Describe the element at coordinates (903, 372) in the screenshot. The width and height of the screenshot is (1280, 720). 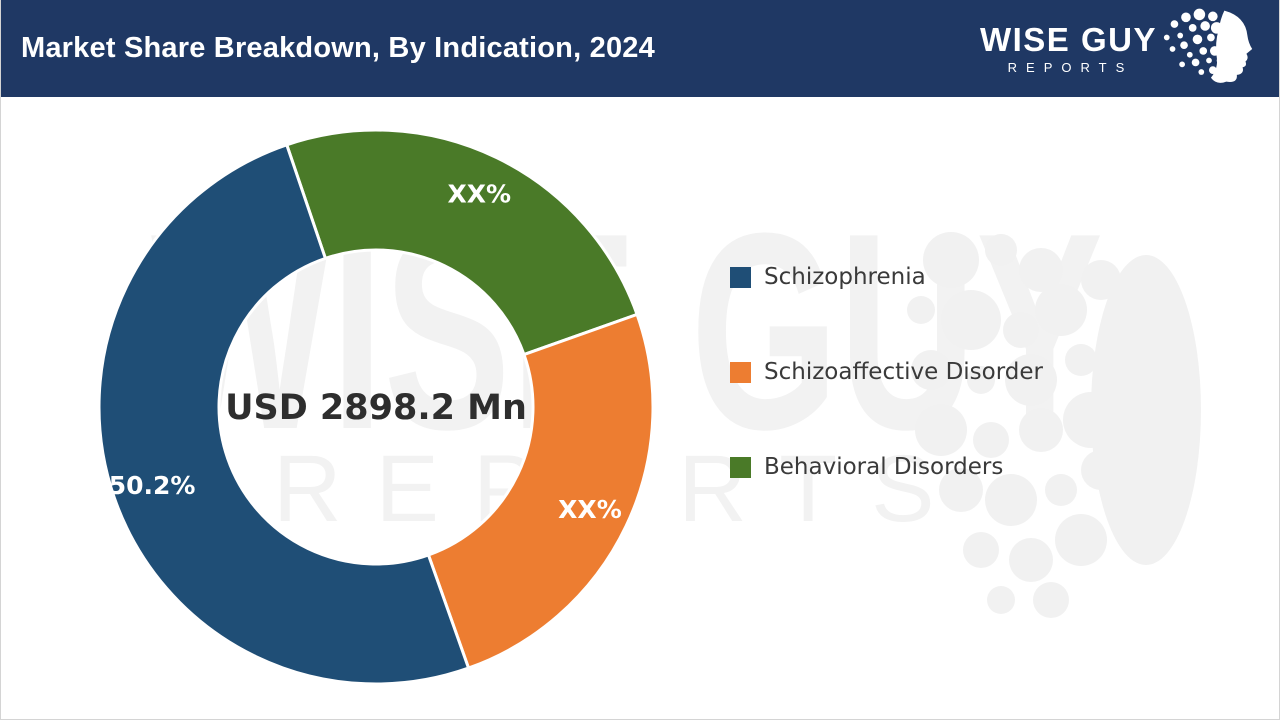
I see `legend-label: Schizoaffective Disorder` at that location.